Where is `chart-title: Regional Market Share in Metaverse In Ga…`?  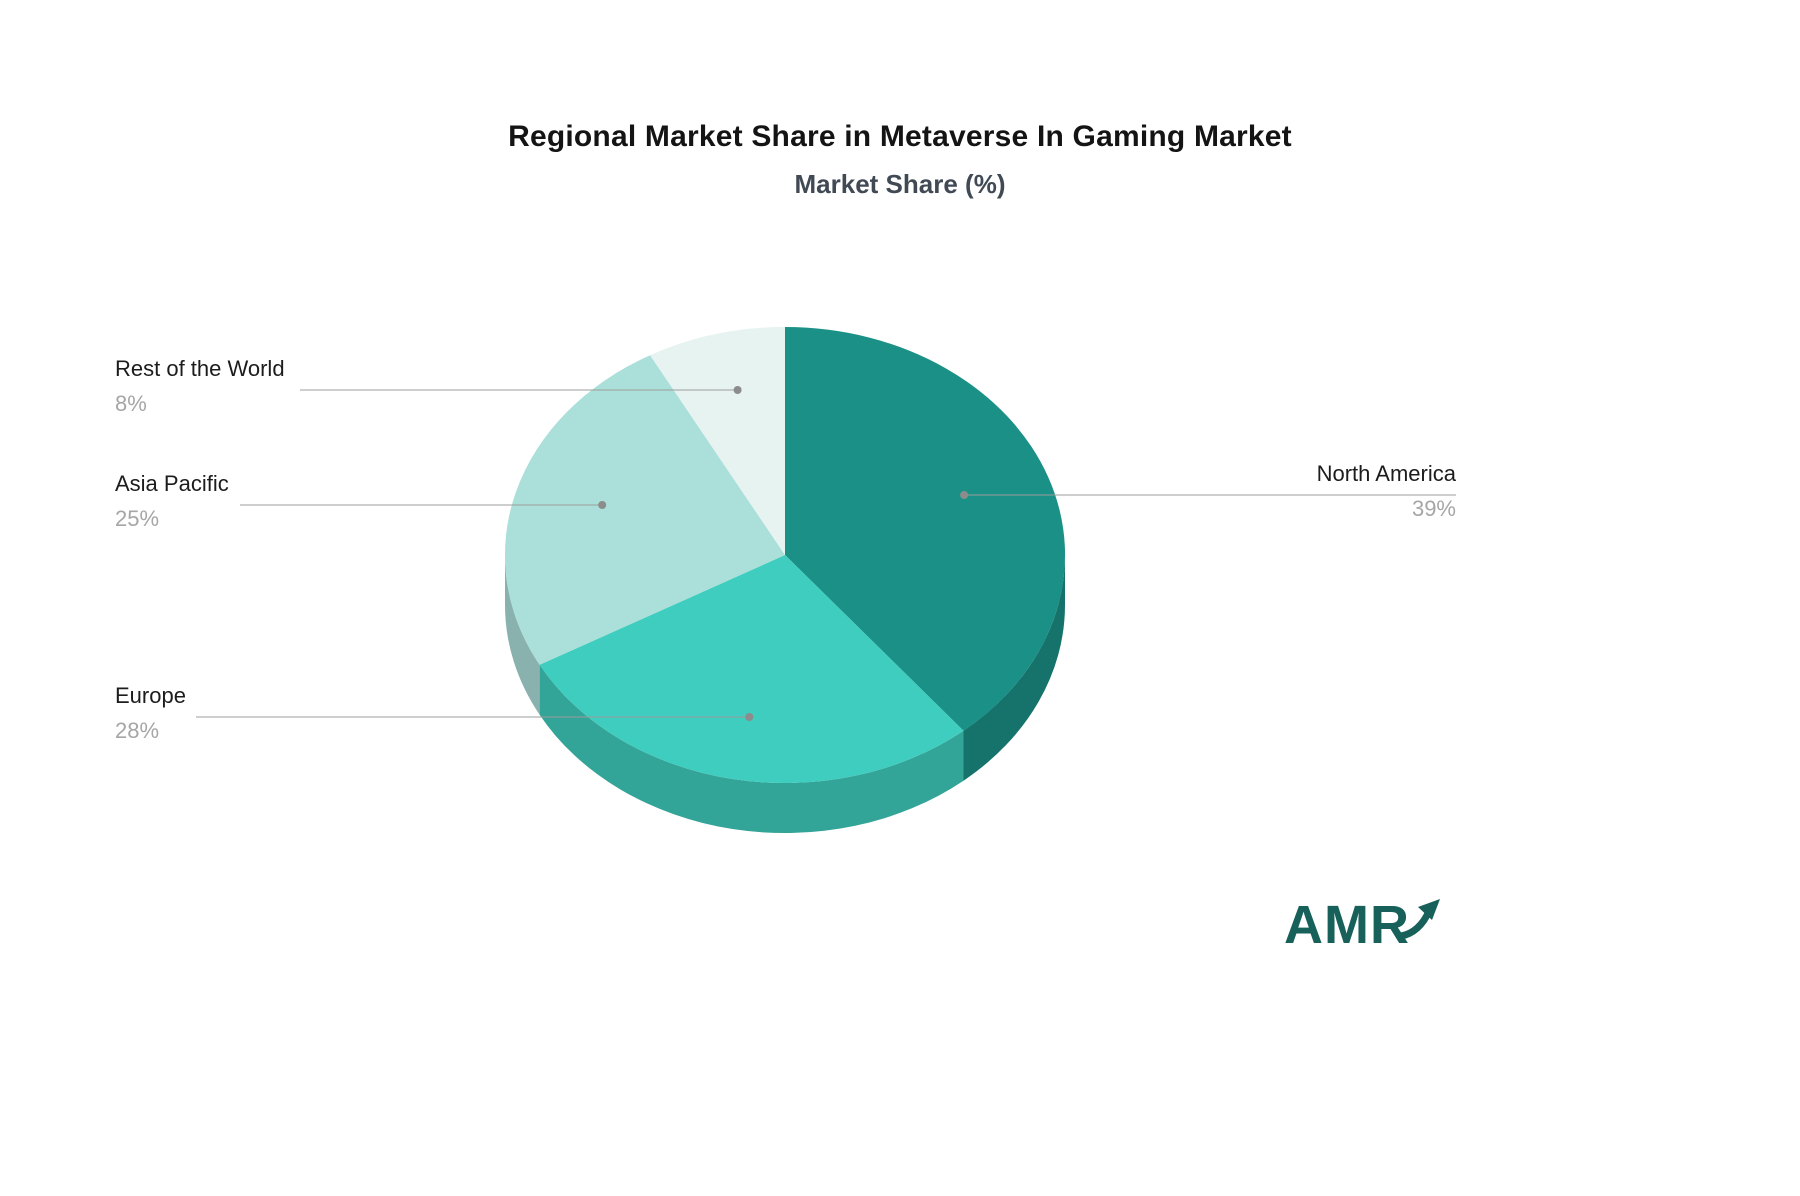 chart-title: Regional Market Share in Metaverse In Ga… is located at coordinates (900, 136).